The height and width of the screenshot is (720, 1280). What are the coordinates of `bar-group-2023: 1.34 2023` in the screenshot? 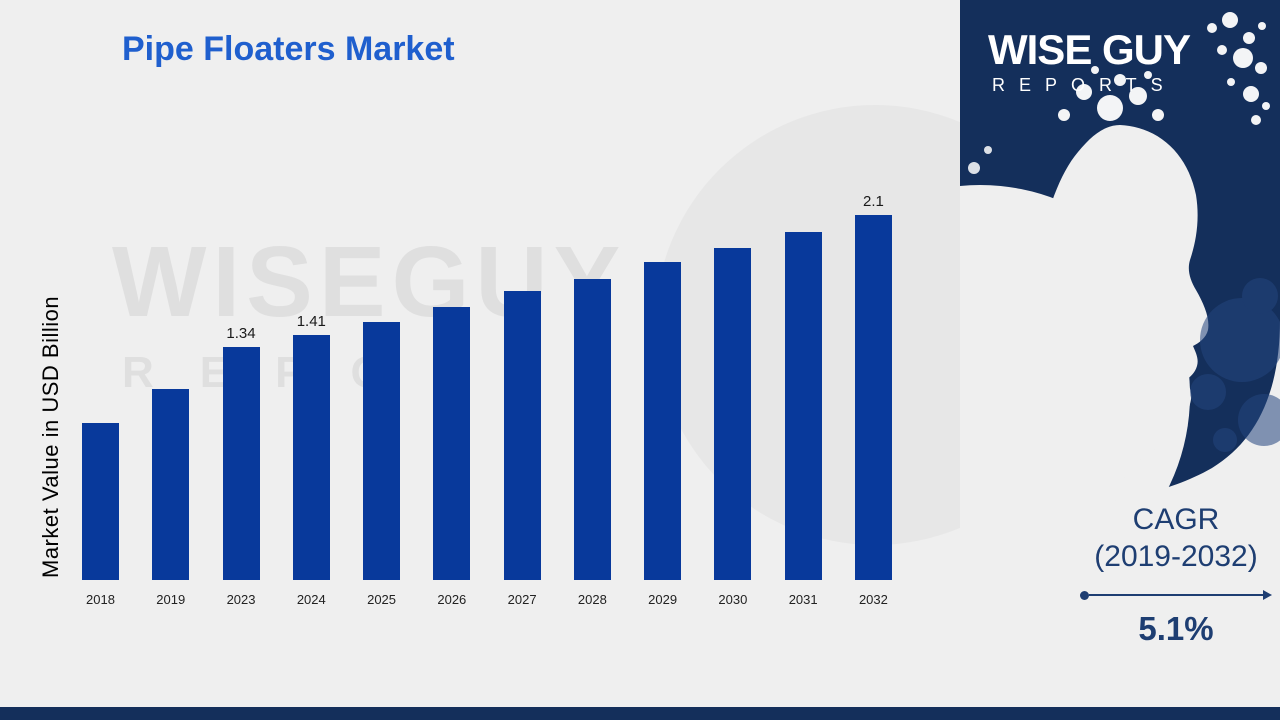 It's located at (241, 466).